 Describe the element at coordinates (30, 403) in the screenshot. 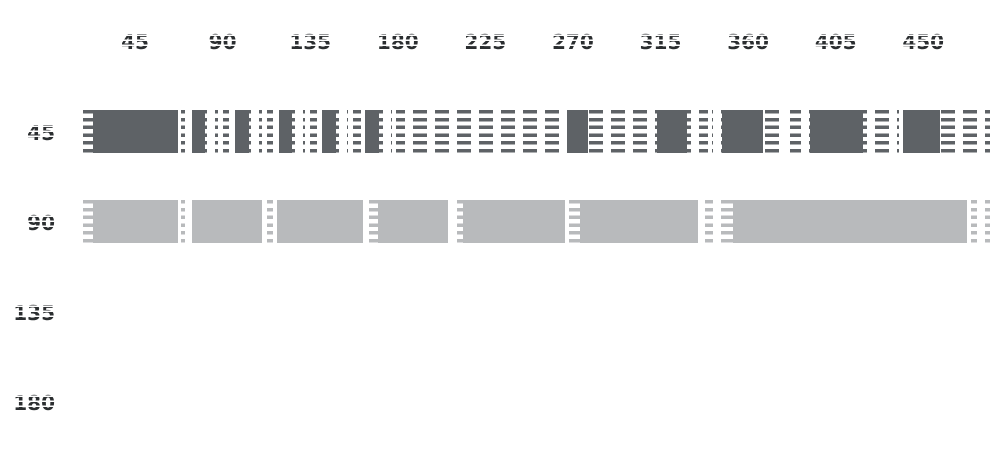

I see `y-tick-label: 180` at that location.